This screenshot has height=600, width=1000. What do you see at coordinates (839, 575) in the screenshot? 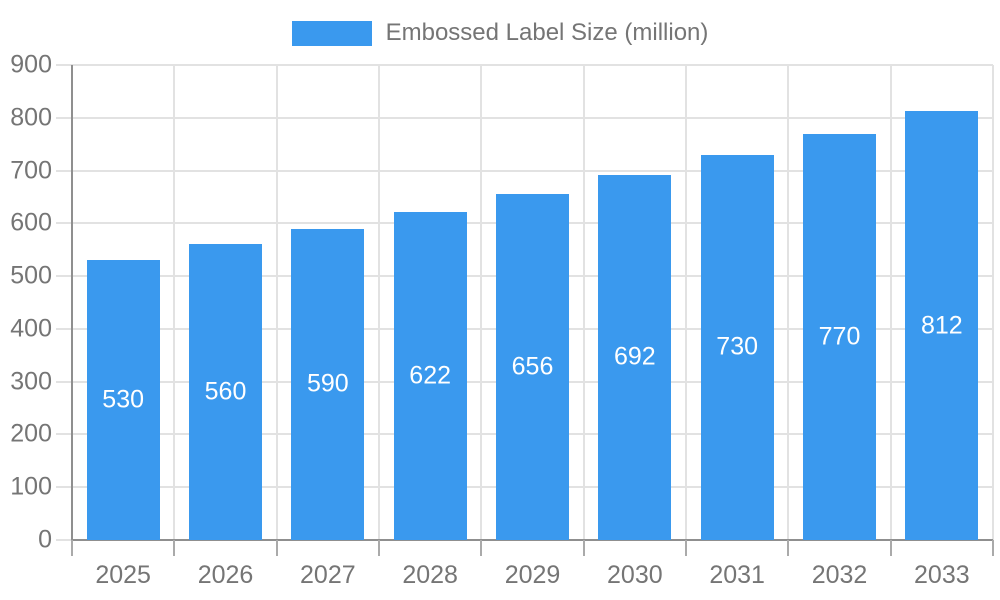
I see `x-axis-tick-label: 2032` at bounding box center [839, 575].